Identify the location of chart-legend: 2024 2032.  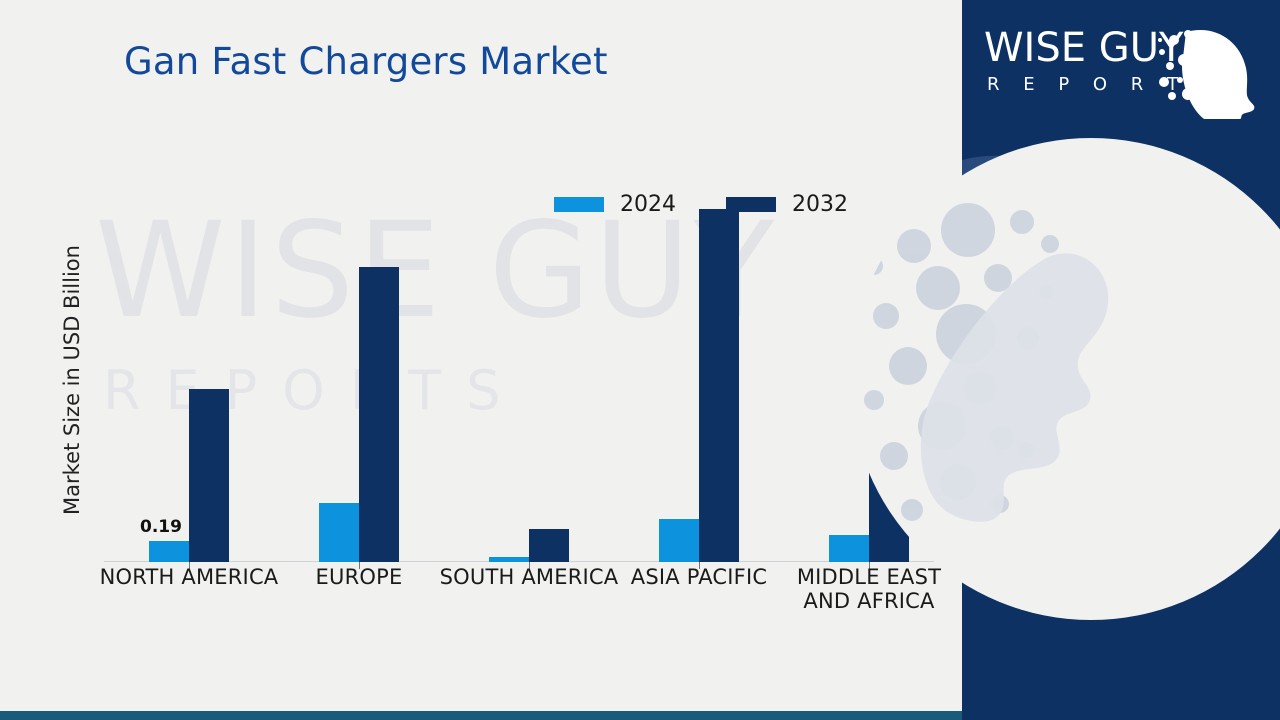
(701, 204).